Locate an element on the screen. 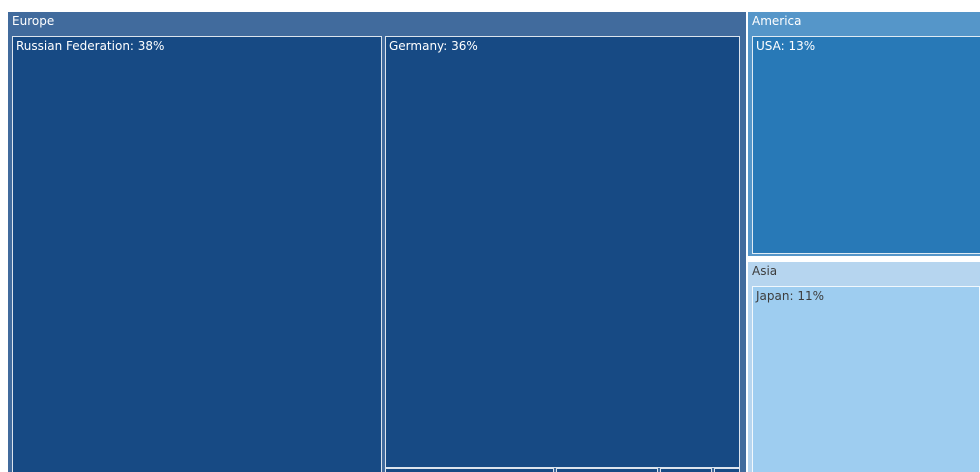 The image size is (980, 472). group-label-america: America is located at coordinates (777, 21).